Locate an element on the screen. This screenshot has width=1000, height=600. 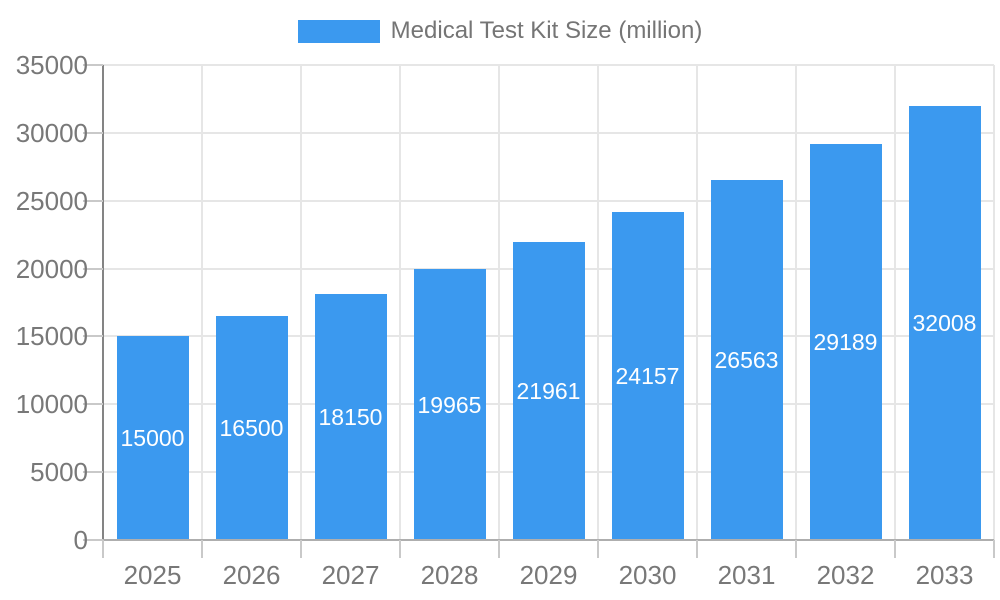
bar: 21961 is located at coordinates (548, 391).